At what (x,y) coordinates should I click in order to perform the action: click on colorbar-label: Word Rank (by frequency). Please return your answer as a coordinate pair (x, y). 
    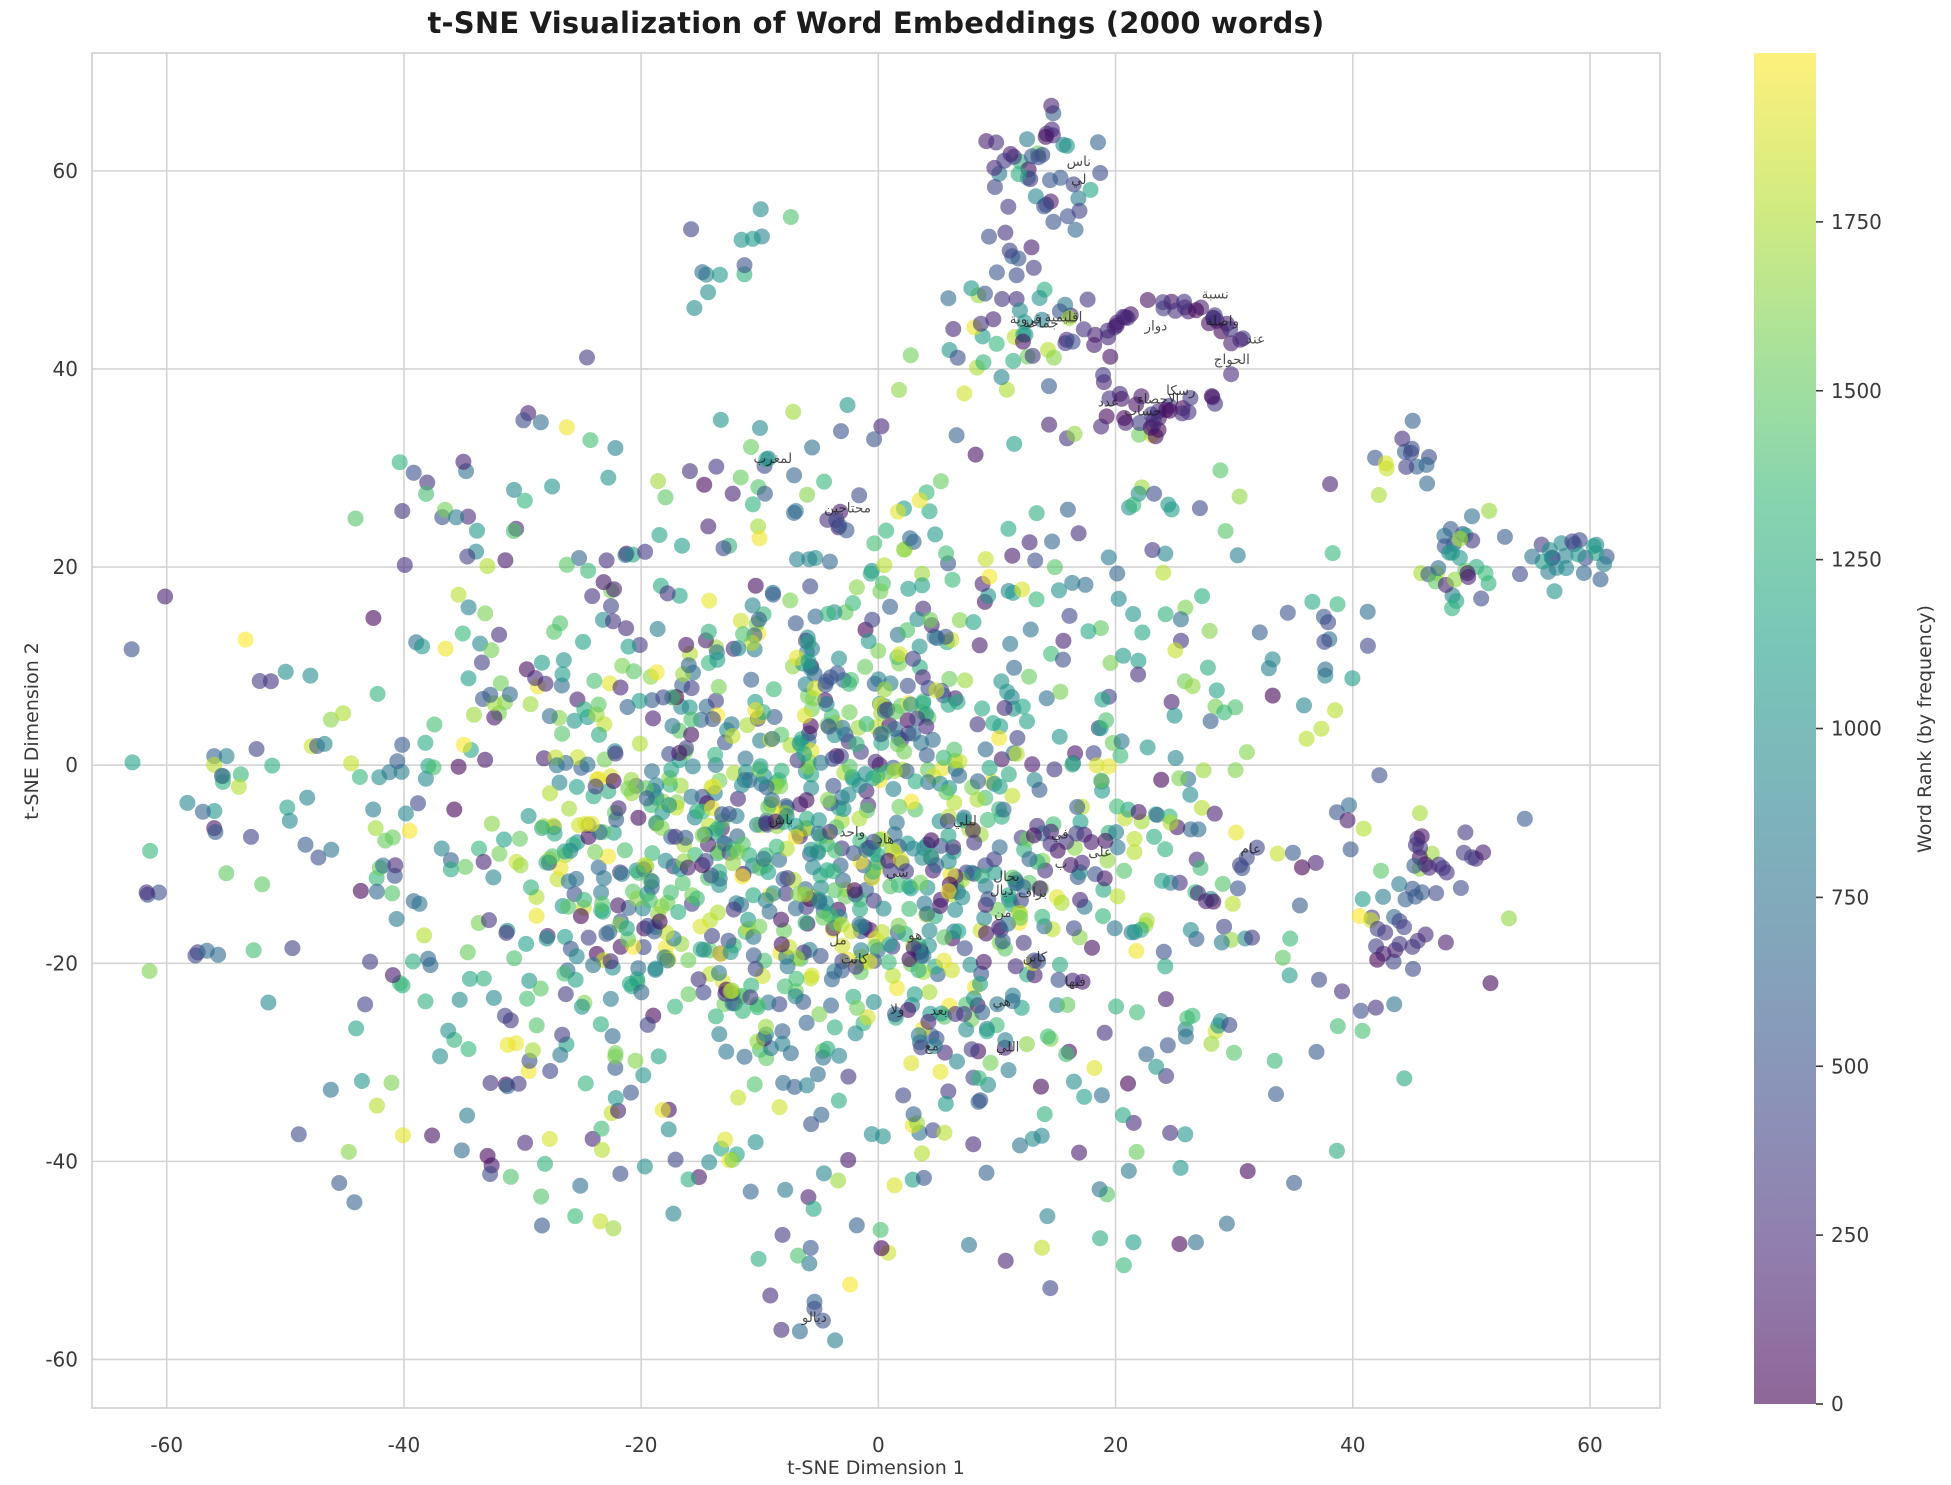
    Looking at the image, I should click on (1925, 729).